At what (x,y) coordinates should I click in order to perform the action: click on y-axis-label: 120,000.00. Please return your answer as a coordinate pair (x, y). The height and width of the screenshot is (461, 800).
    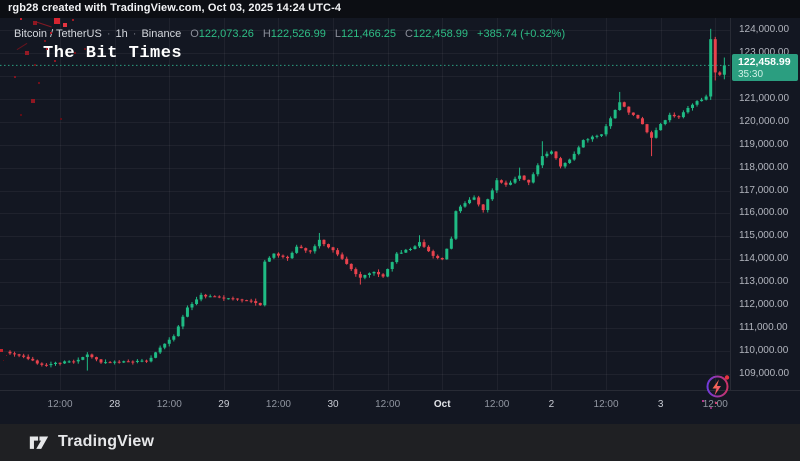
    Looking at the image, I should click on (764, 121).